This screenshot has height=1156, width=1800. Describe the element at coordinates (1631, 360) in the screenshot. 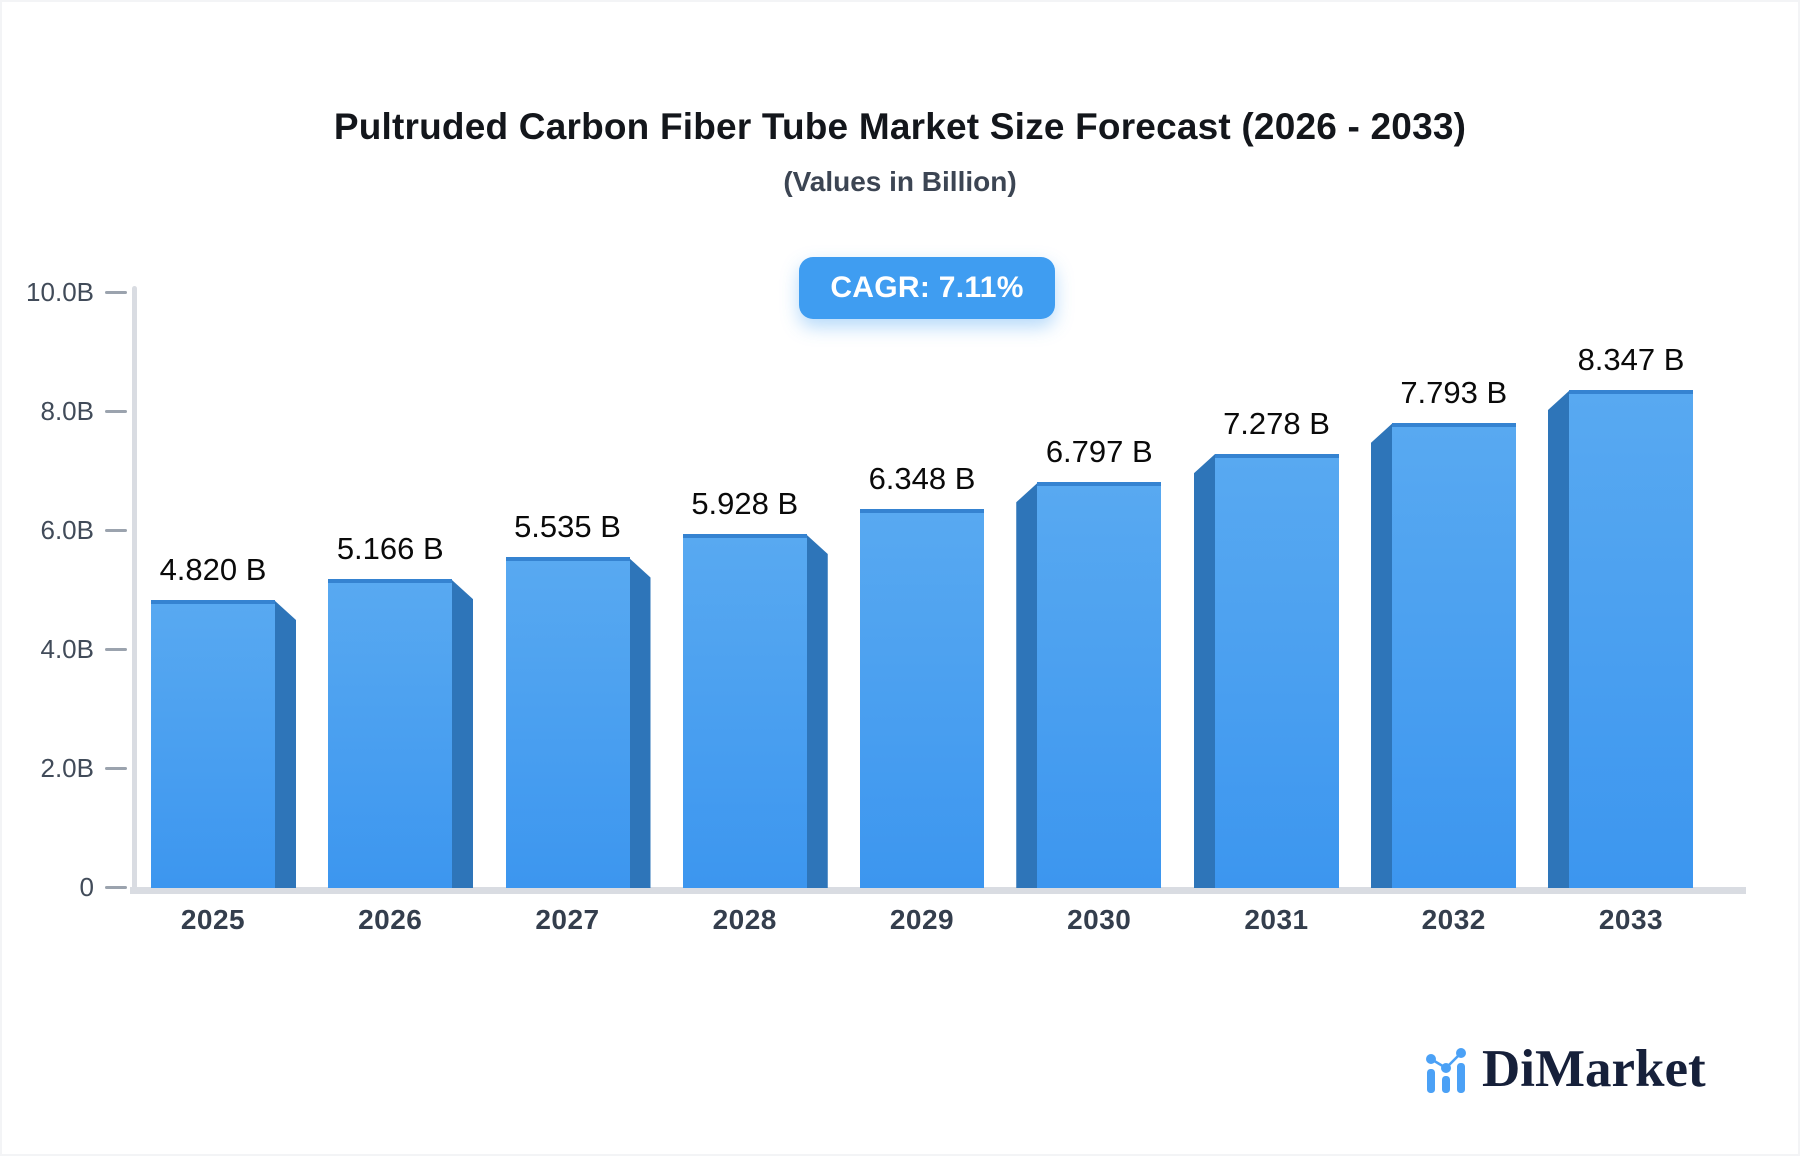

I see `bar-value-label-2033: 8.347 B` at that location.